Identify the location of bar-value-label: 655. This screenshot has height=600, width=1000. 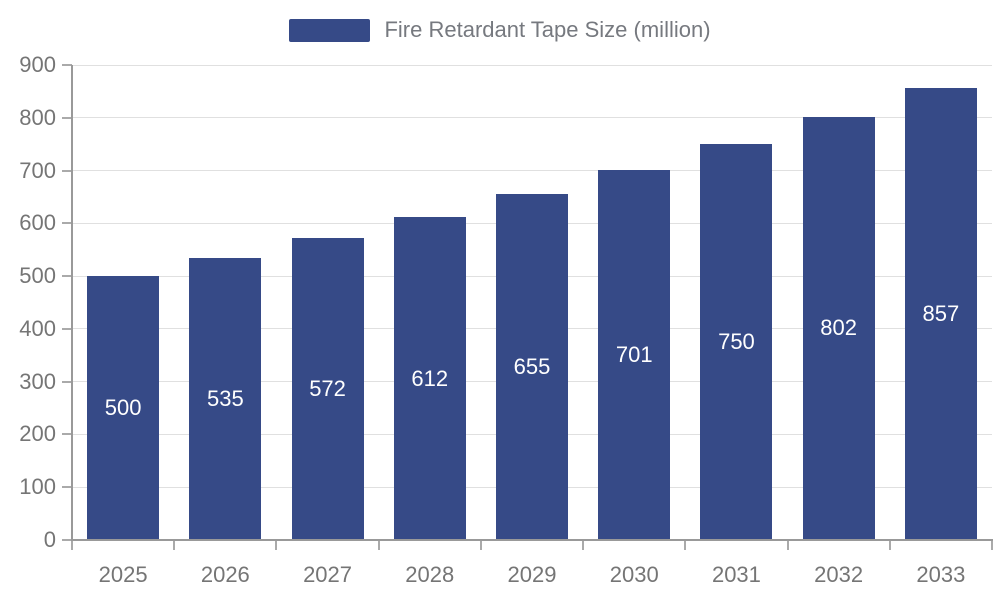
(532, 367).